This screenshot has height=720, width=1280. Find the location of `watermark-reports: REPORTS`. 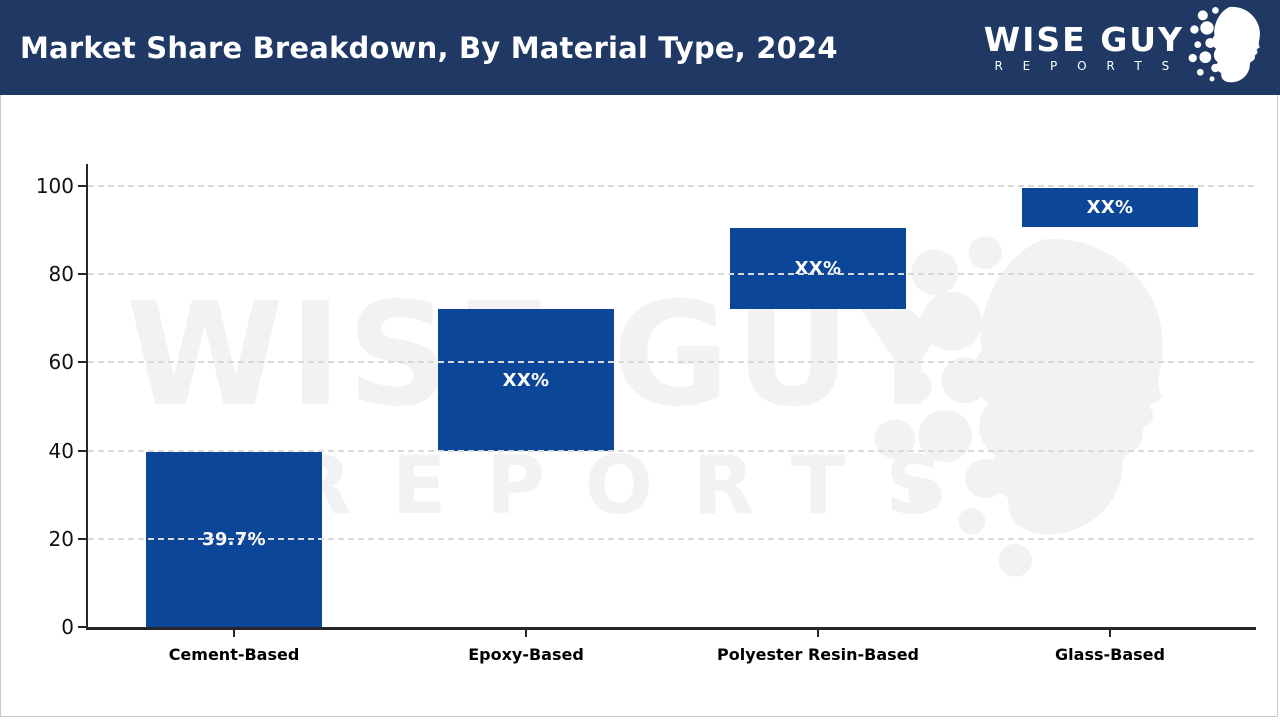

watermark-reports: REPORTS is located at coordinates (637, 485).